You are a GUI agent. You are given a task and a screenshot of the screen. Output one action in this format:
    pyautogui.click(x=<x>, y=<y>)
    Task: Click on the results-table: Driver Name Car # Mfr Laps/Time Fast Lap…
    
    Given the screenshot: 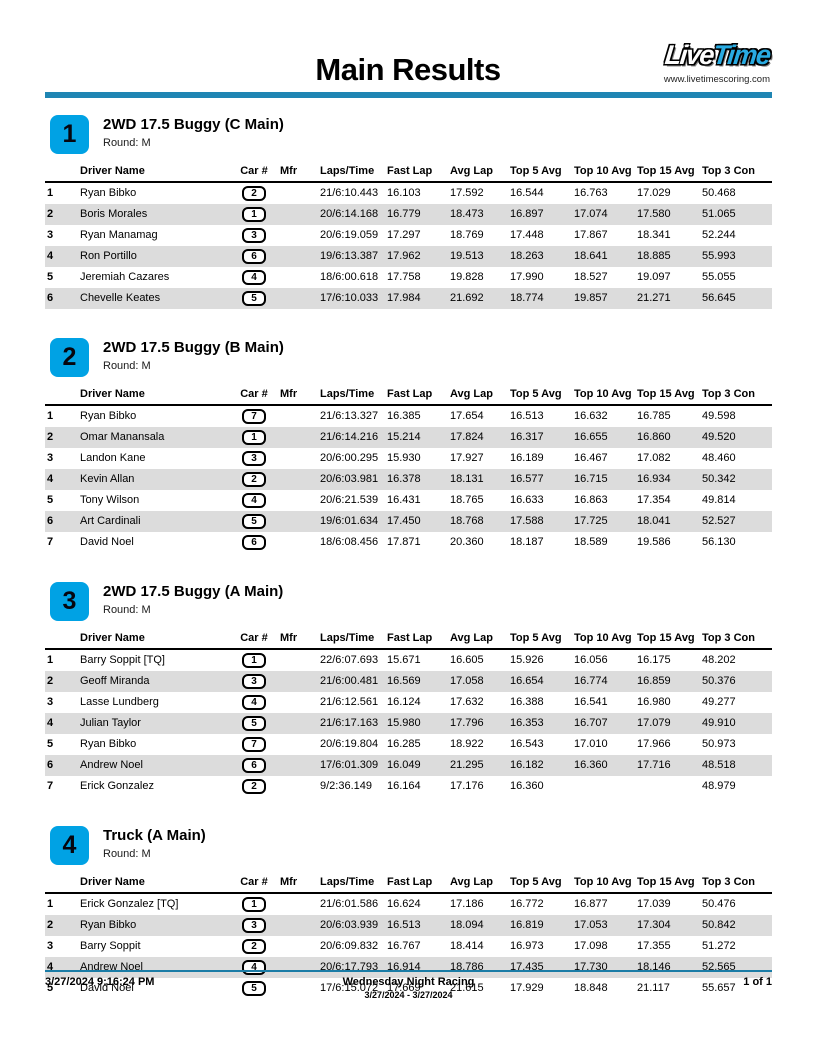 What is the action you would take?
    pyautogui.click(x=408, y=235)
    